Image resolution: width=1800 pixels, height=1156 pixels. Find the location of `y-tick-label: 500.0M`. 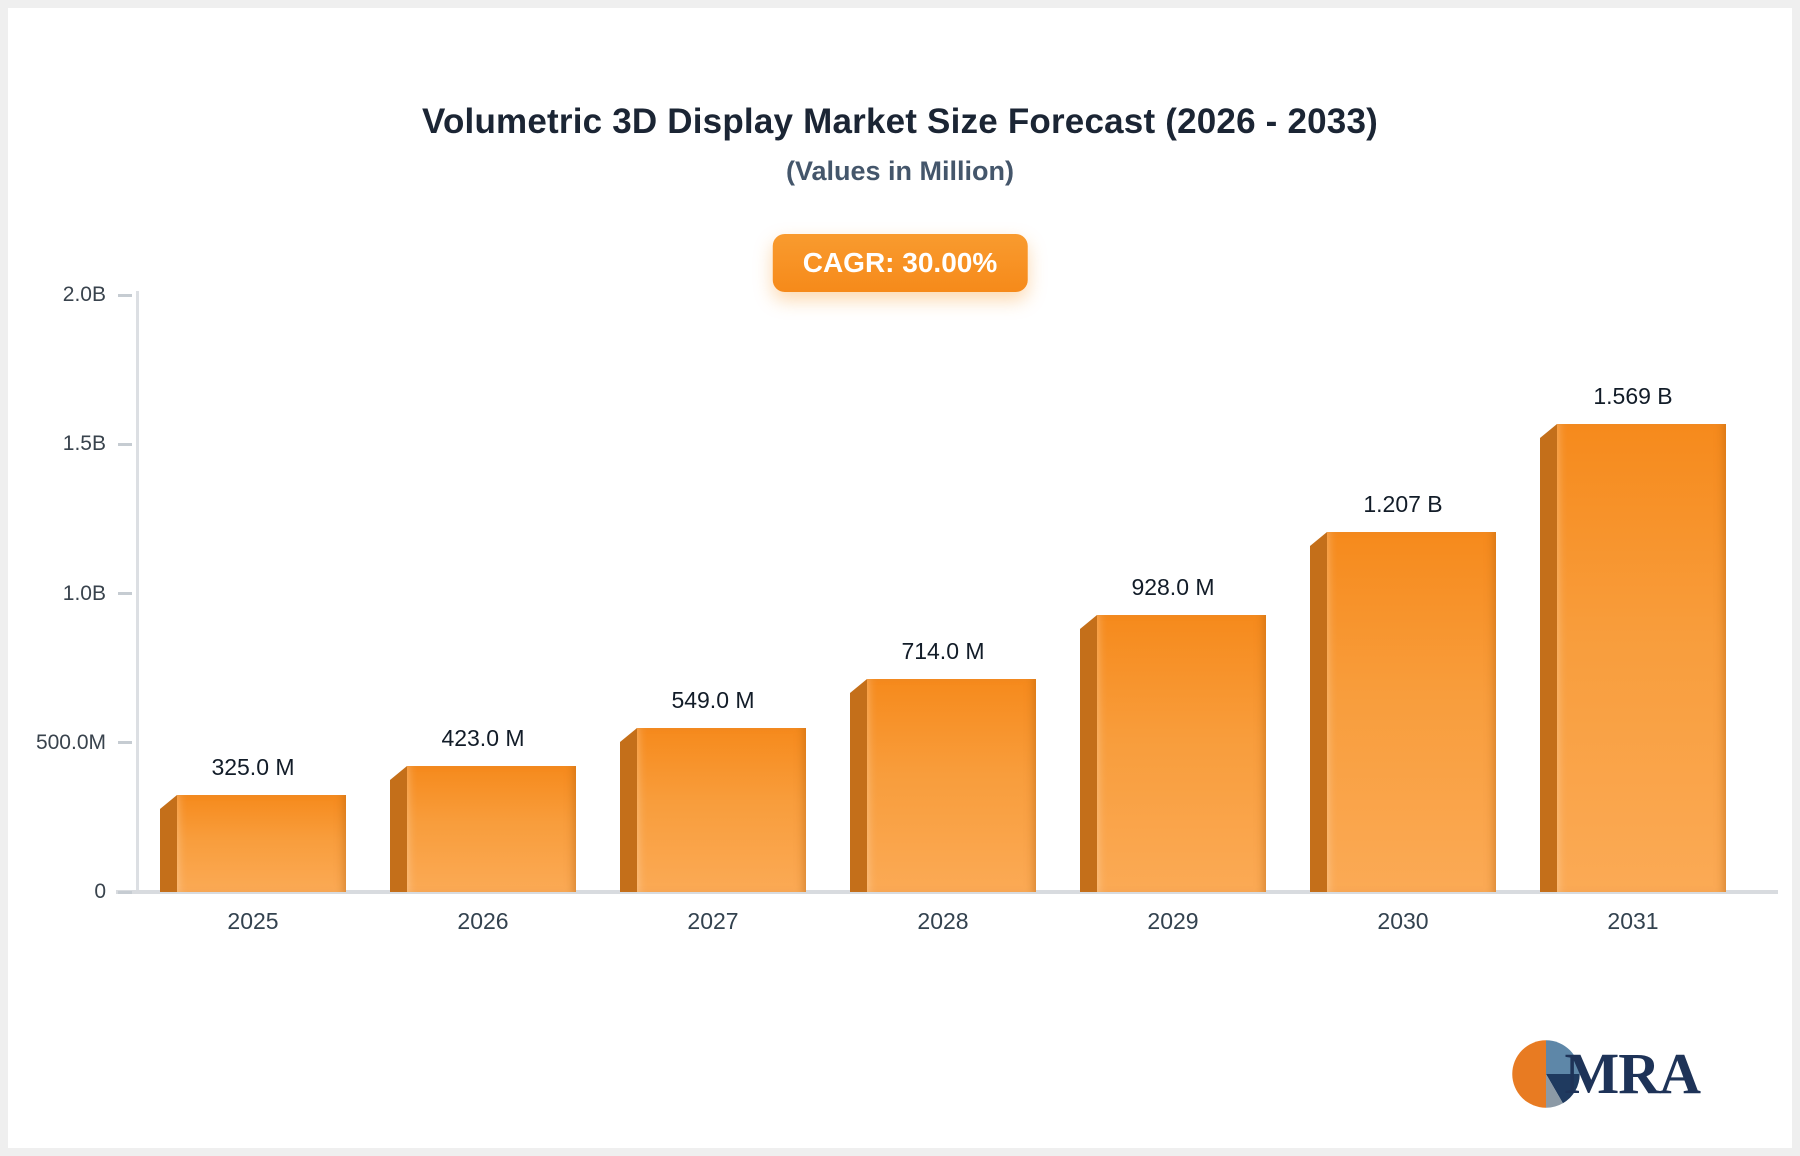

y-tick-label: 500.0M is located at coordinates (70, 742).